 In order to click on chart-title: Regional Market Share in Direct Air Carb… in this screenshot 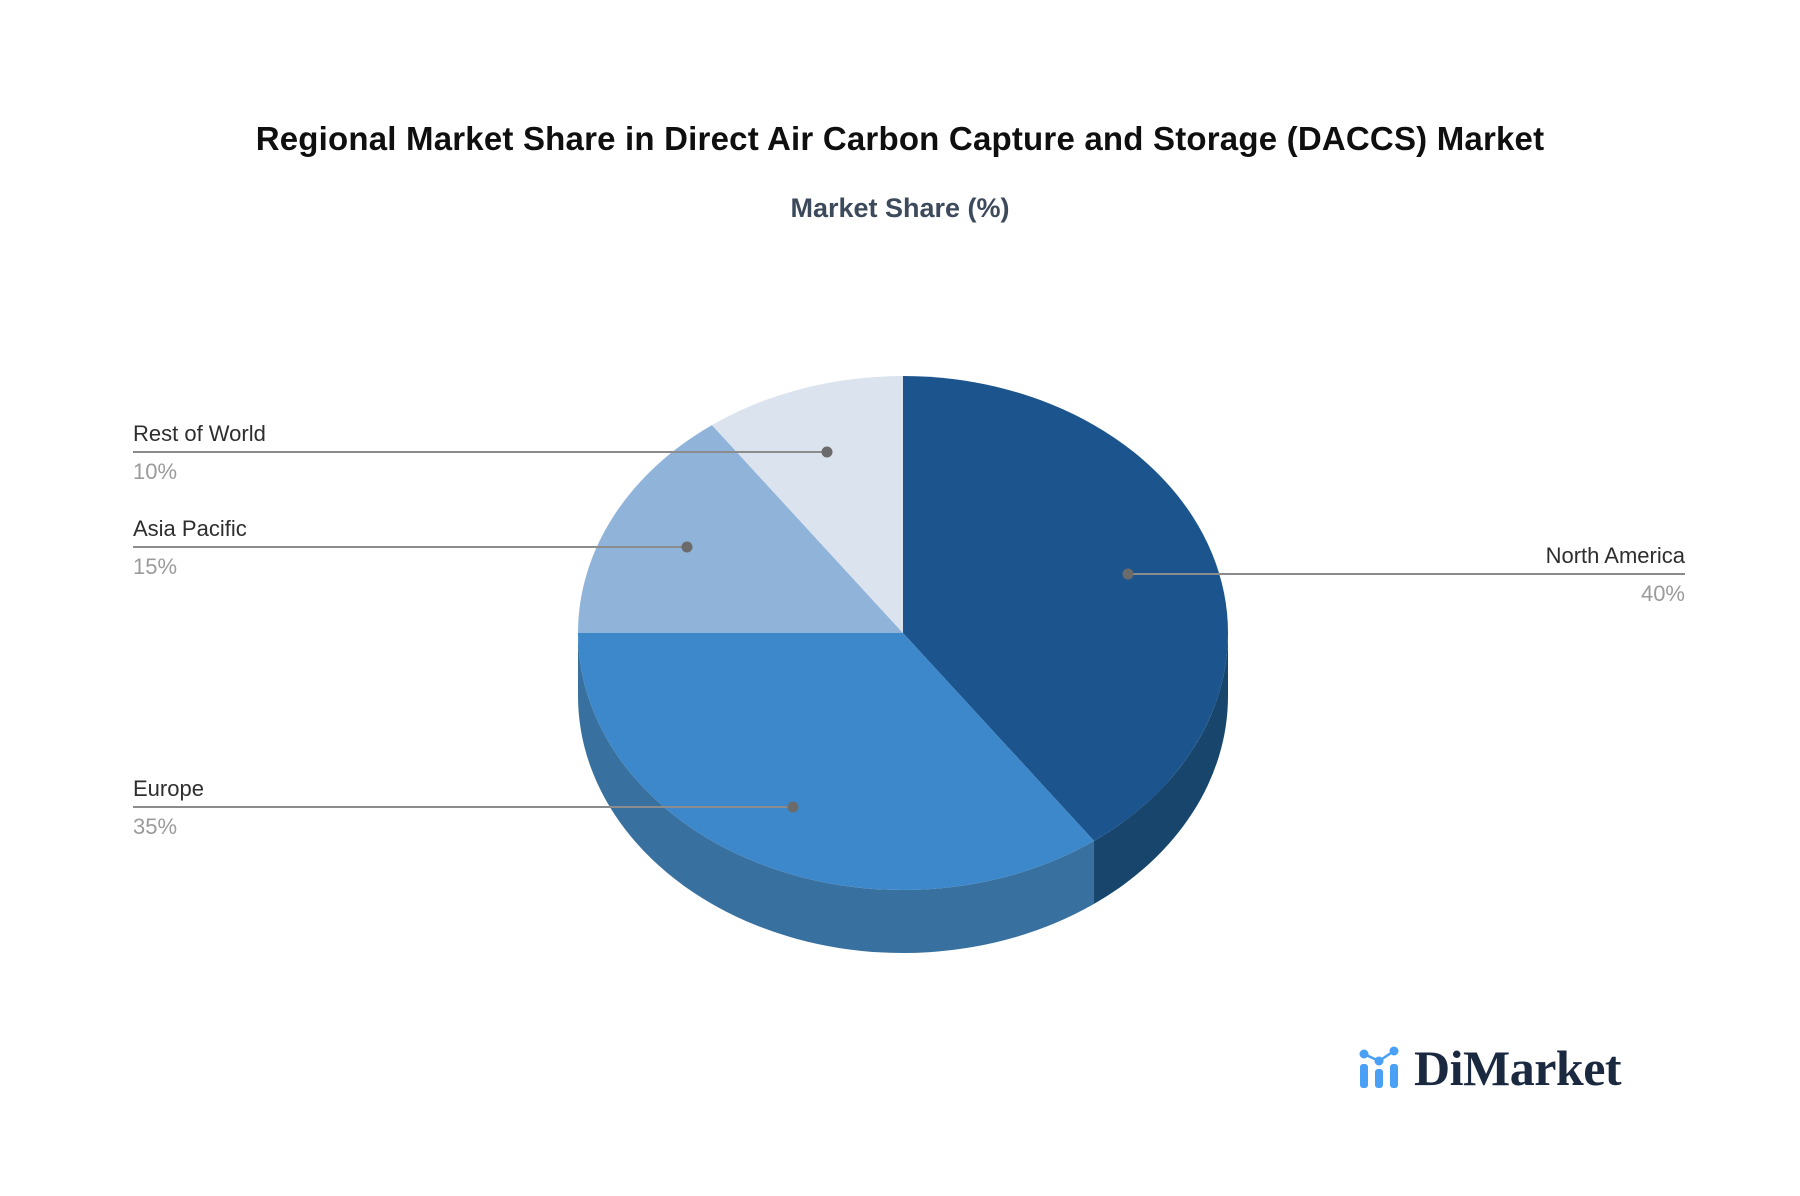, I will do `click(900, 138)`.